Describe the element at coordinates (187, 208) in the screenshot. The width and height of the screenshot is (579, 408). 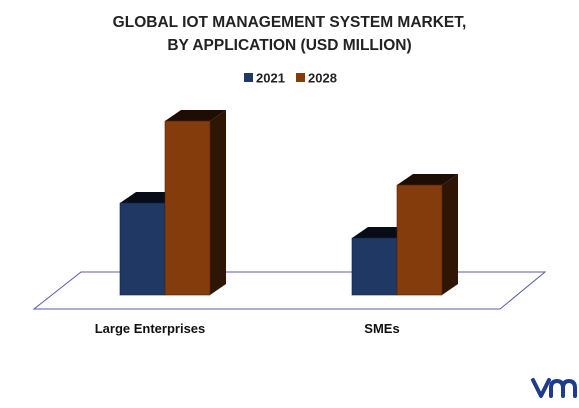
I see `bar-front-large-enterprises-2028` at that location.